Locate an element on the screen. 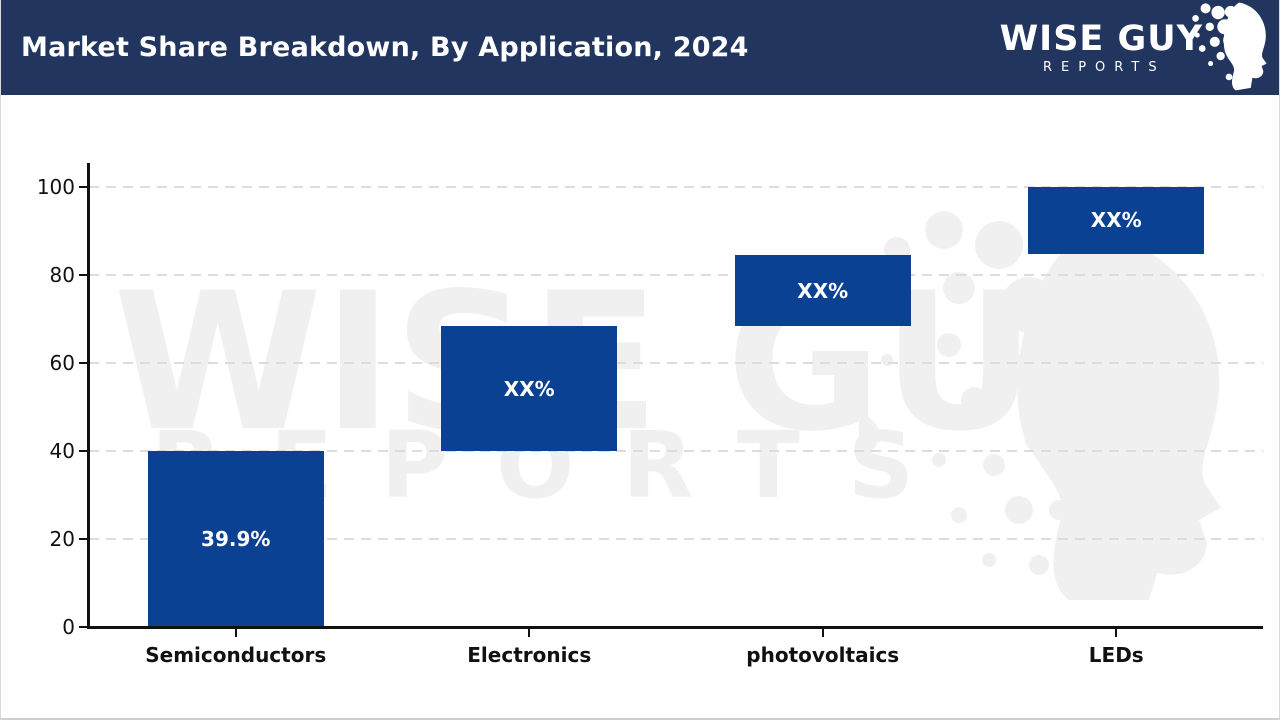 The width and height of the screenshot is (1280, 720). y-axis-label-20: 20 is located at coordinates (62, 539).